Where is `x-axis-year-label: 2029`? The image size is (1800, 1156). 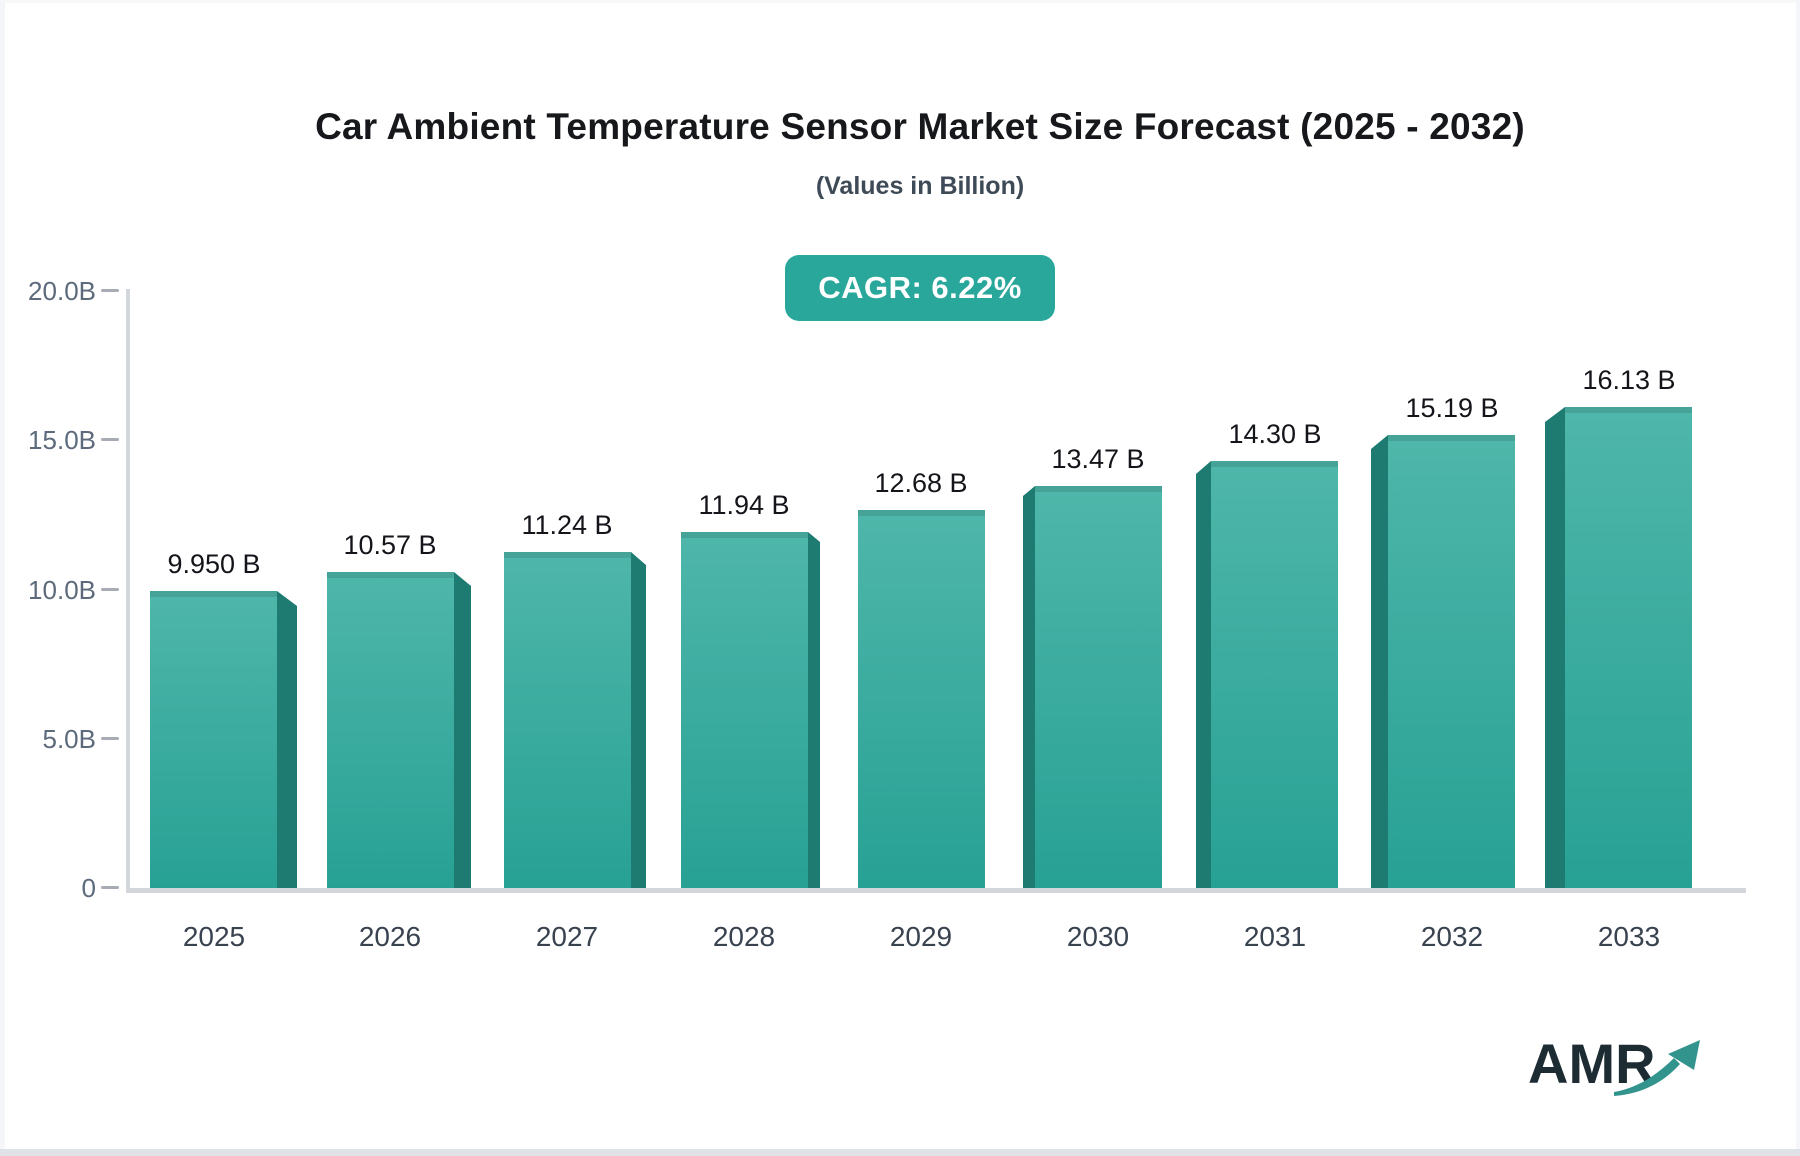
x-axis-year-label: 2029 is located at coordinates (921, 936).